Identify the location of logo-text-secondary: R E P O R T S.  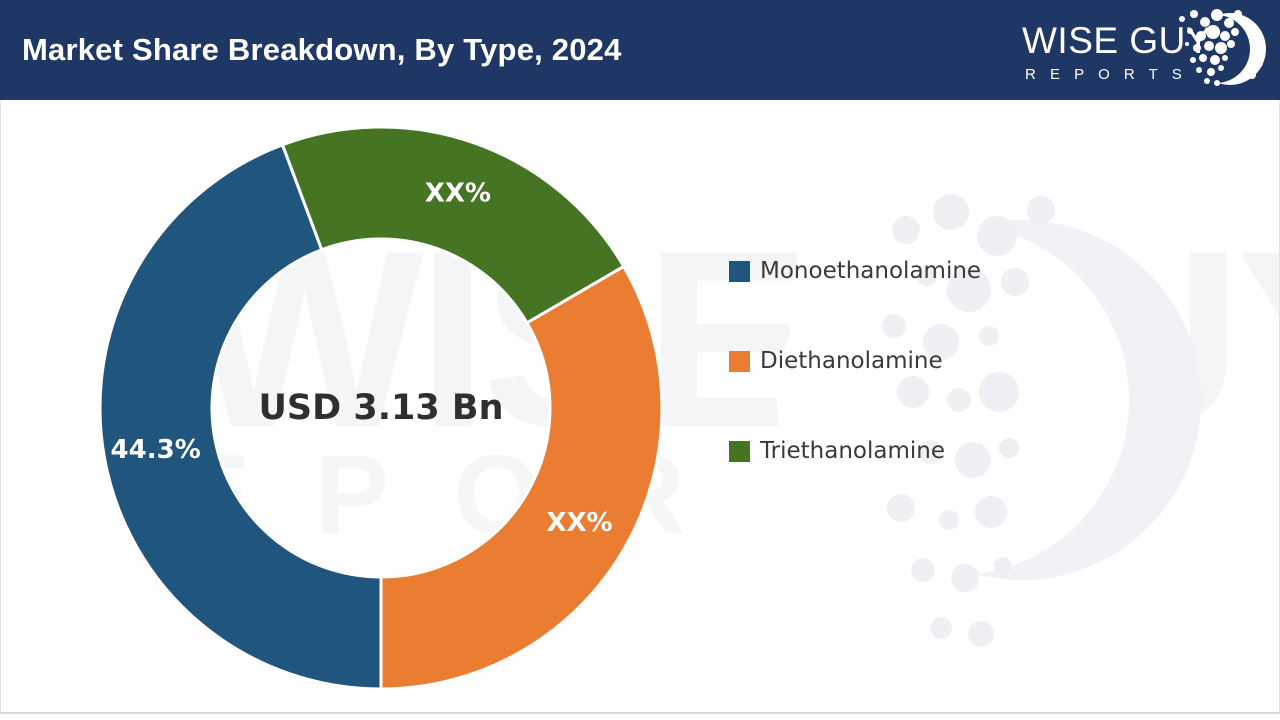
(1106, 74).